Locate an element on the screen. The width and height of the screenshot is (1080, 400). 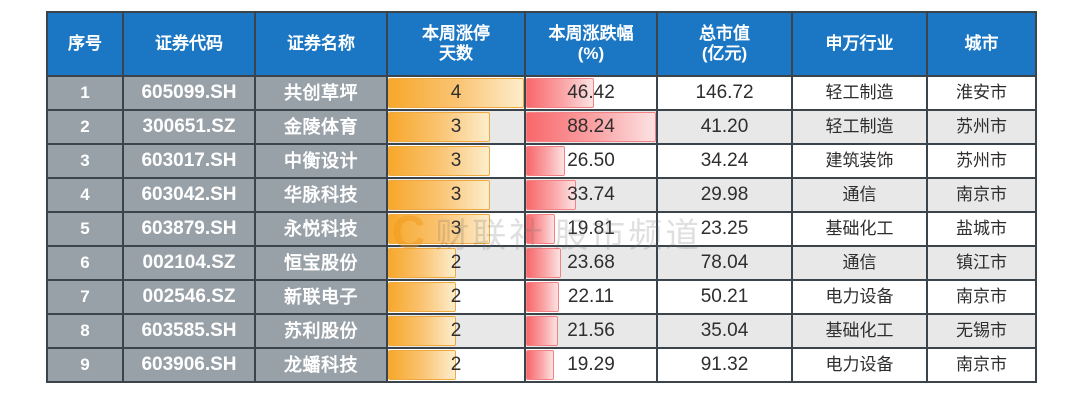
column-header: 城市 is located at coordinates (981, 44).